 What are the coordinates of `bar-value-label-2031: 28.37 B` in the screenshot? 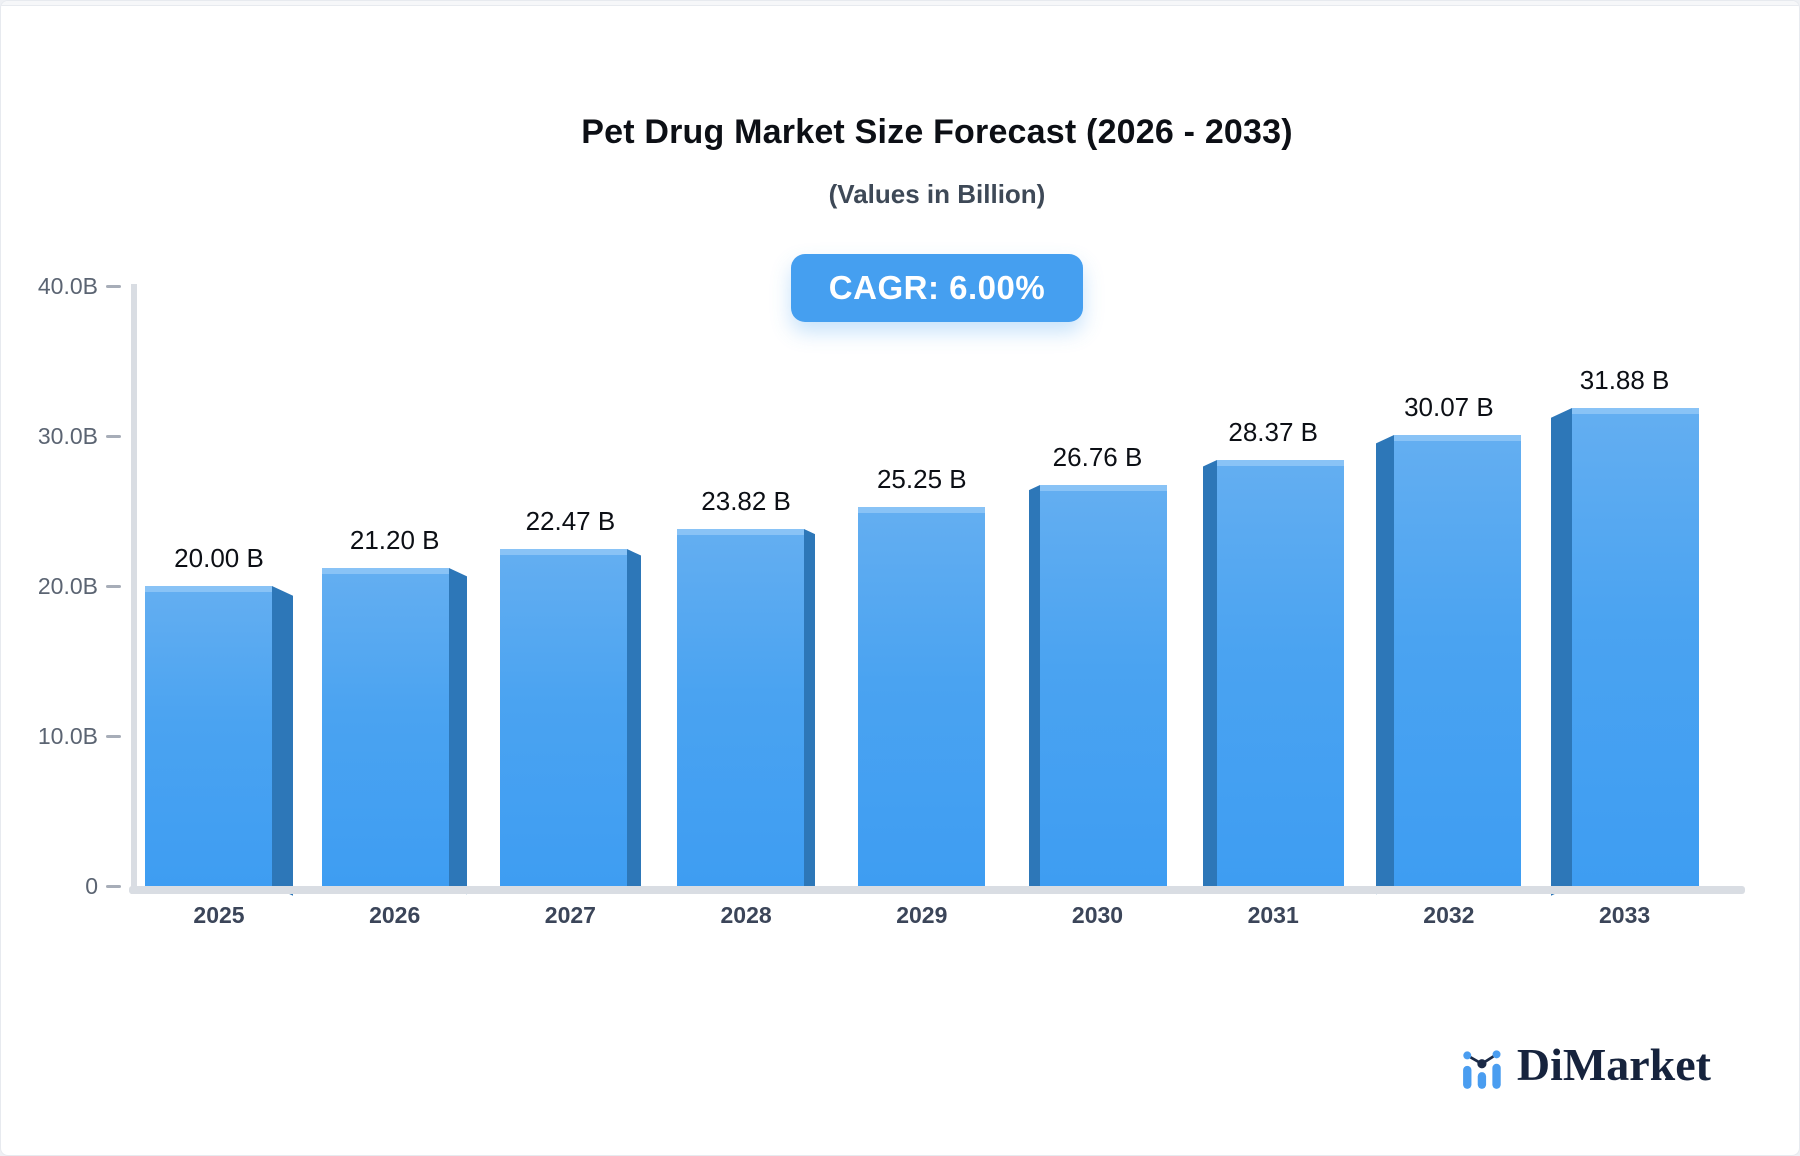 It's located at (1273, 432).